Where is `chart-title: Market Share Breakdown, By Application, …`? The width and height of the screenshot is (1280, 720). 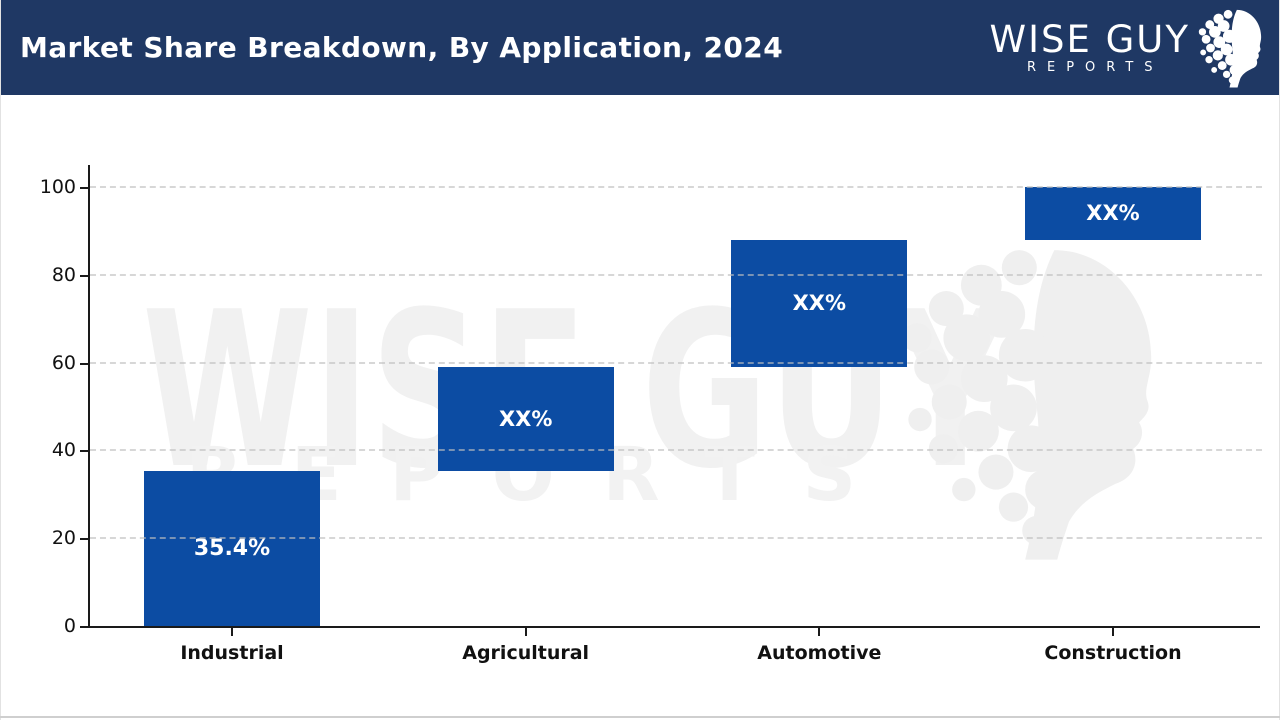 chart-title: Market Share Breakdown, By Application, … is located at coordinates (402, 47).